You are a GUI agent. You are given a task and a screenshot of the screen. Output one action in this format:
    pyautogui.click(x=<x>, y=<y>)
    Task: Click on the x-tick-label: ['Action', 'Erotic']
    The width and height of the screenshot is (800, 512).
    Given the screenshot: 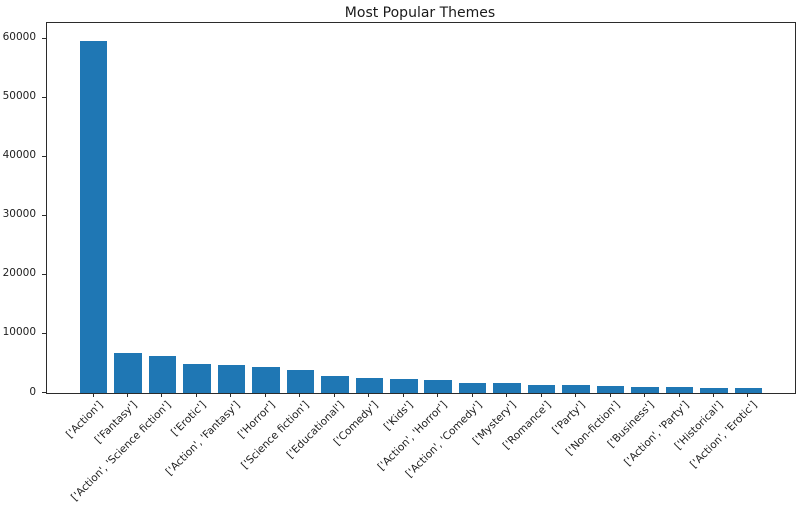 What is the action you would take?
    pyautogui.click(x=724, y=435)
    